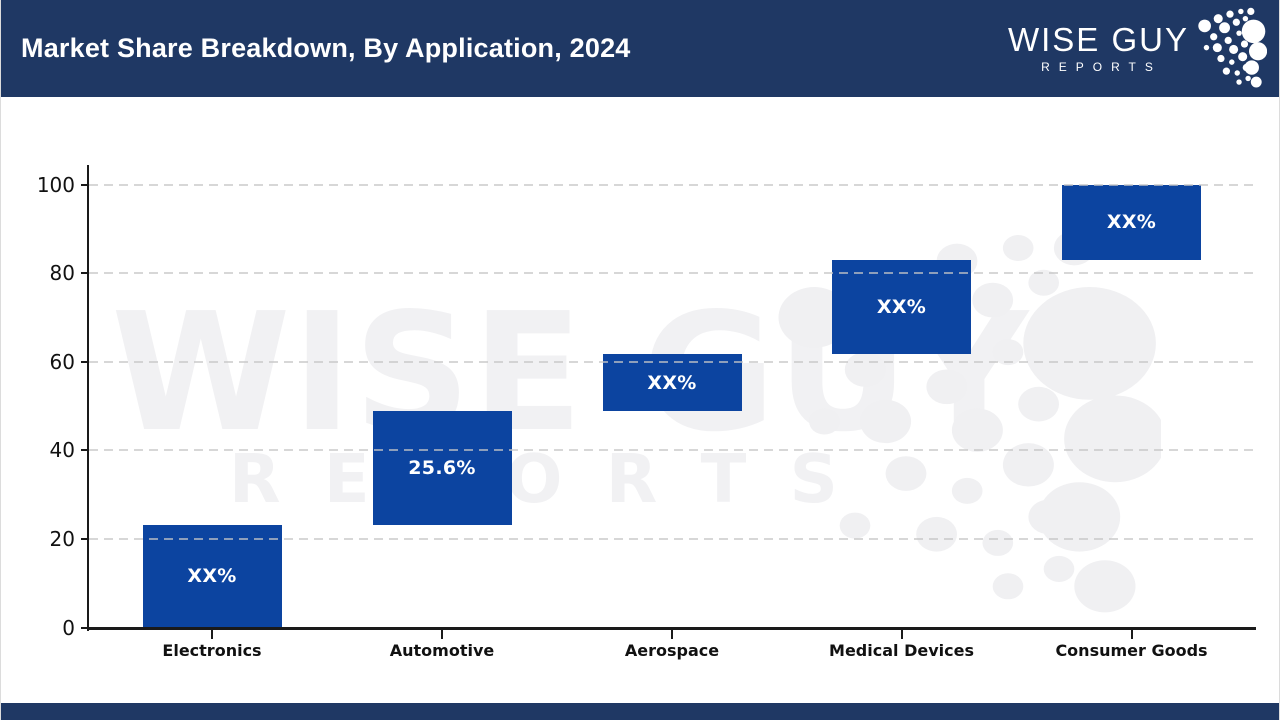 This screenshot has height=720, width=1280. What do you see at coordinates (671, 628) in the screenshot?
I see `x-axis-line` at bounding box center [671, 628].